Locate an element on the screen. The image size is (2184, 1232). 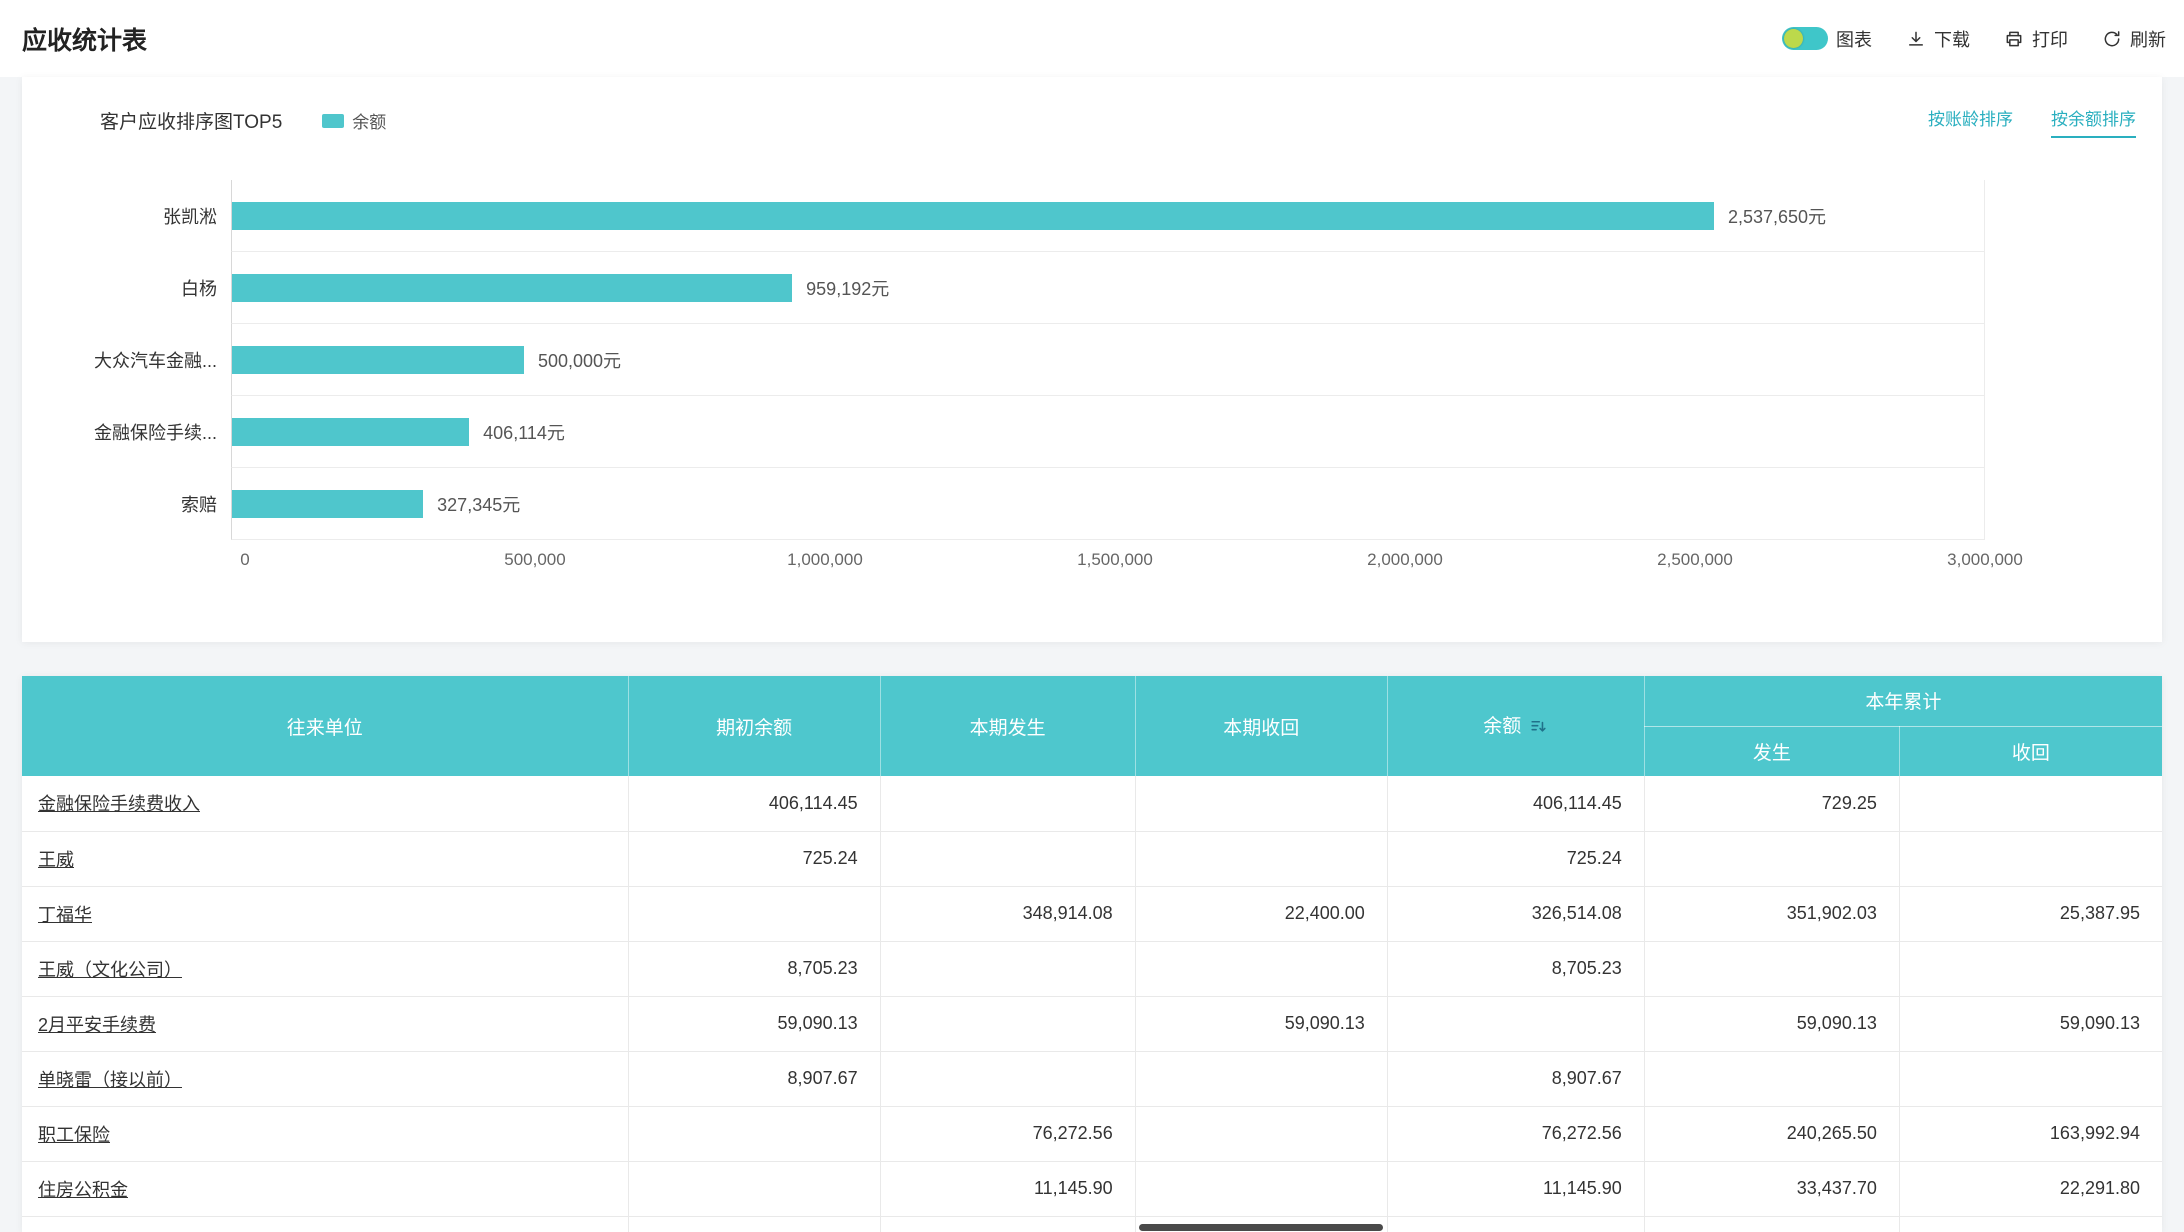
horizontal-scrollbar-thumb is located at coordinates (1261, 1227).